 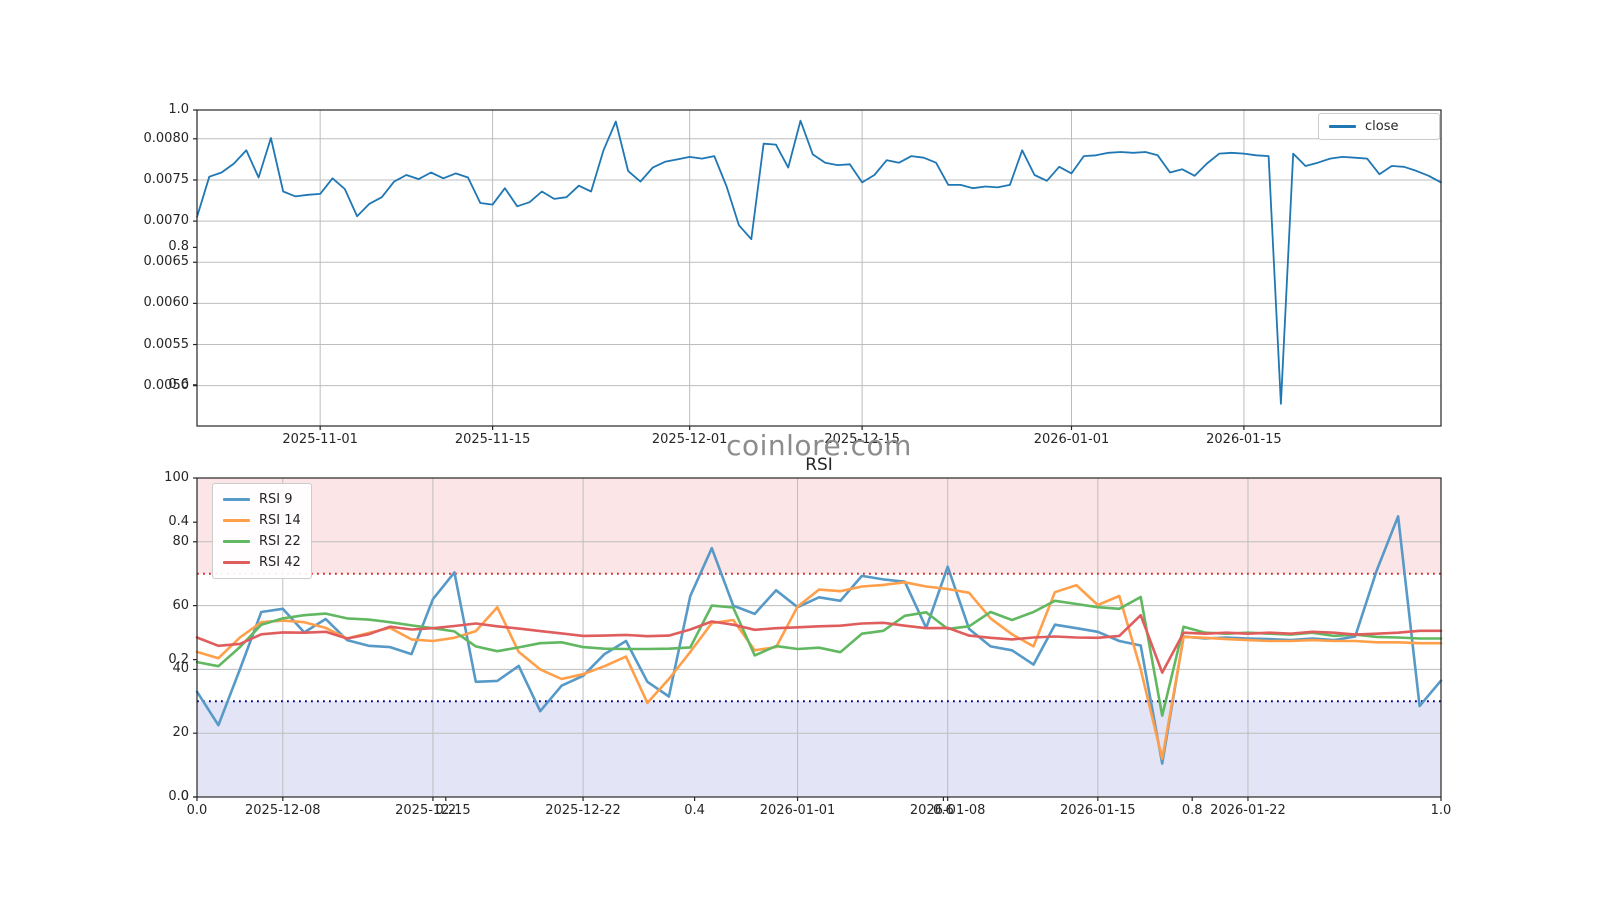 What do you see at coordinates (180, 669) in the screenshot?
I see `rsi-y-tick-label: 40` at bounding box center [180, 669].